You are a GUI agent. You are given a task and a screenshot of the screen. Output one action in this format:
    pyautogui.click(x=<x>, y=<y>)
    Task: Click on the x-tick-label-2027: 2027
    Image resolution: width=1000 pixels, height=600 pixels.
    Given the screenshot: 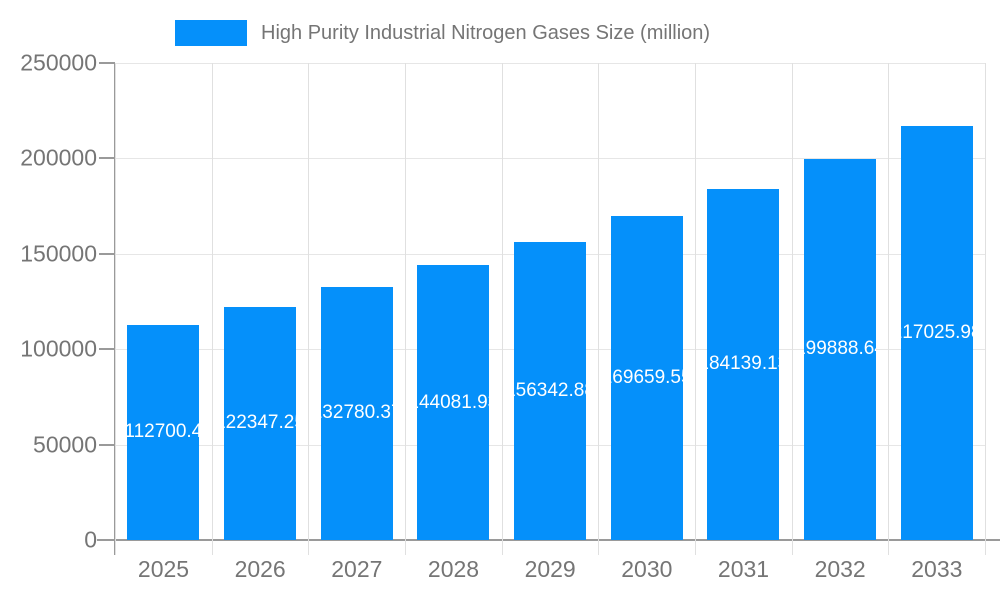 What is the action you would take?
    pyautogui.click(x=357, y=569)
    